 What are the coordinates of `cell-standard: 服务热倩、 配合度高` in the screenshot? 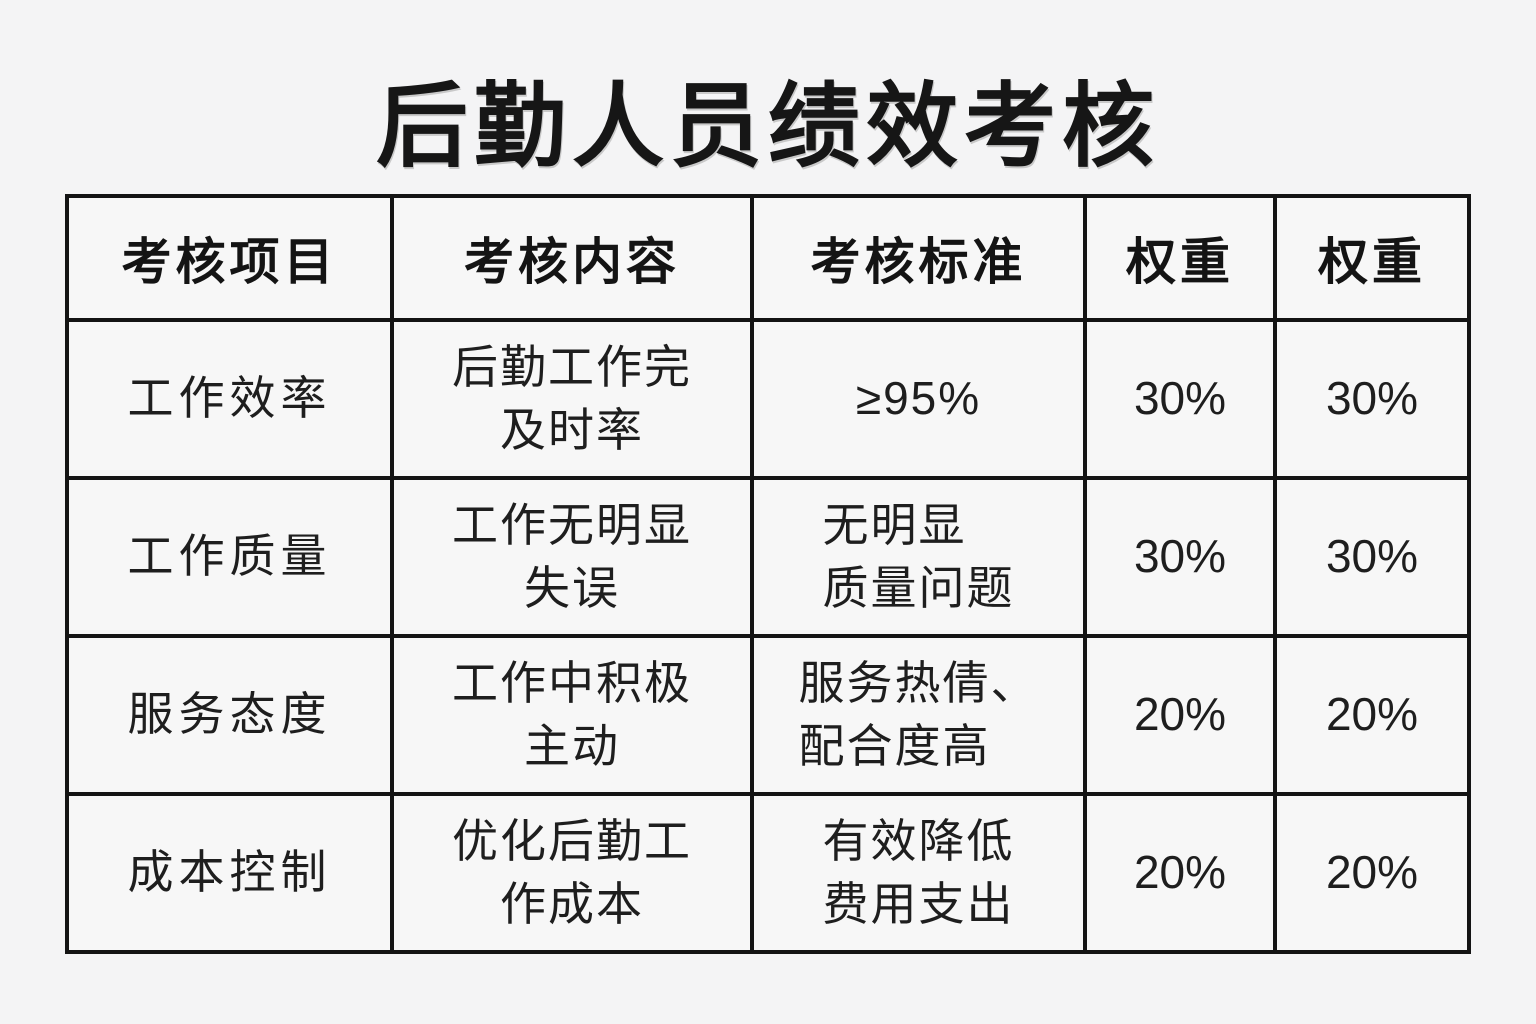 It's located at (918, 715).